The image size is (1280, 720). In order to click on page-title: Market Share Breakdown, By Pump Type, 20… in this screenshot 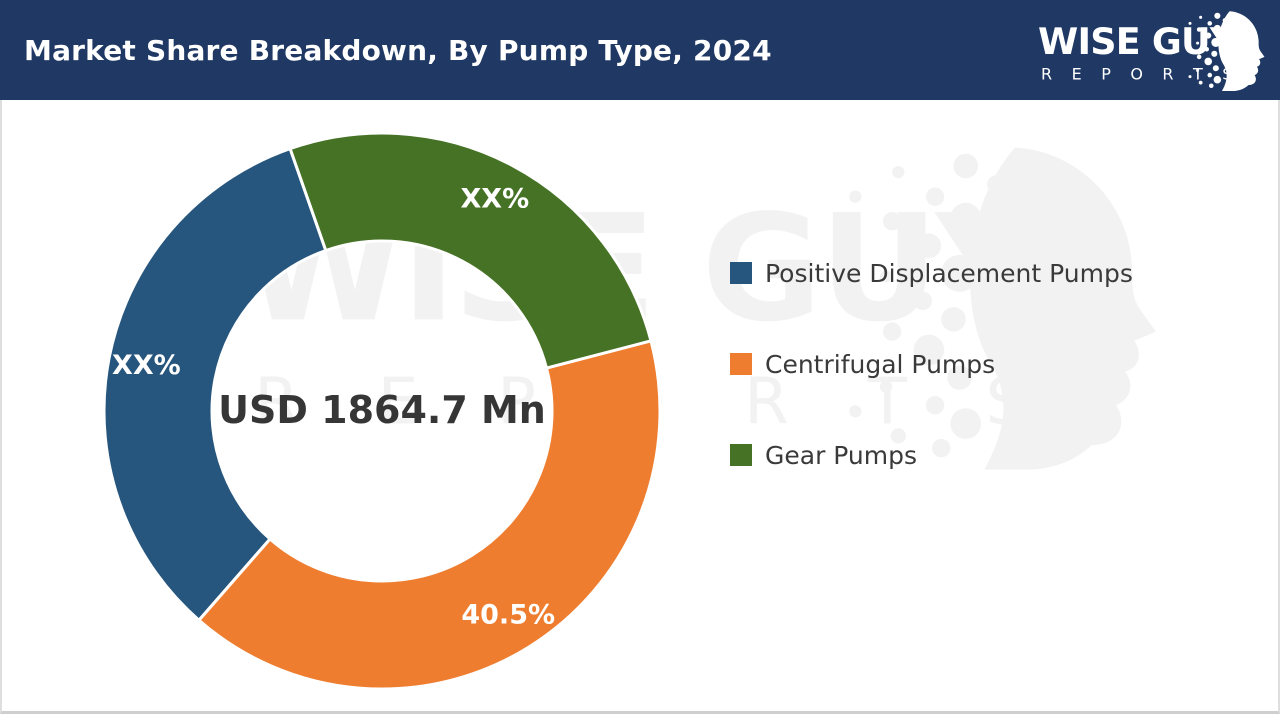, I will do `click(398, 50)`.